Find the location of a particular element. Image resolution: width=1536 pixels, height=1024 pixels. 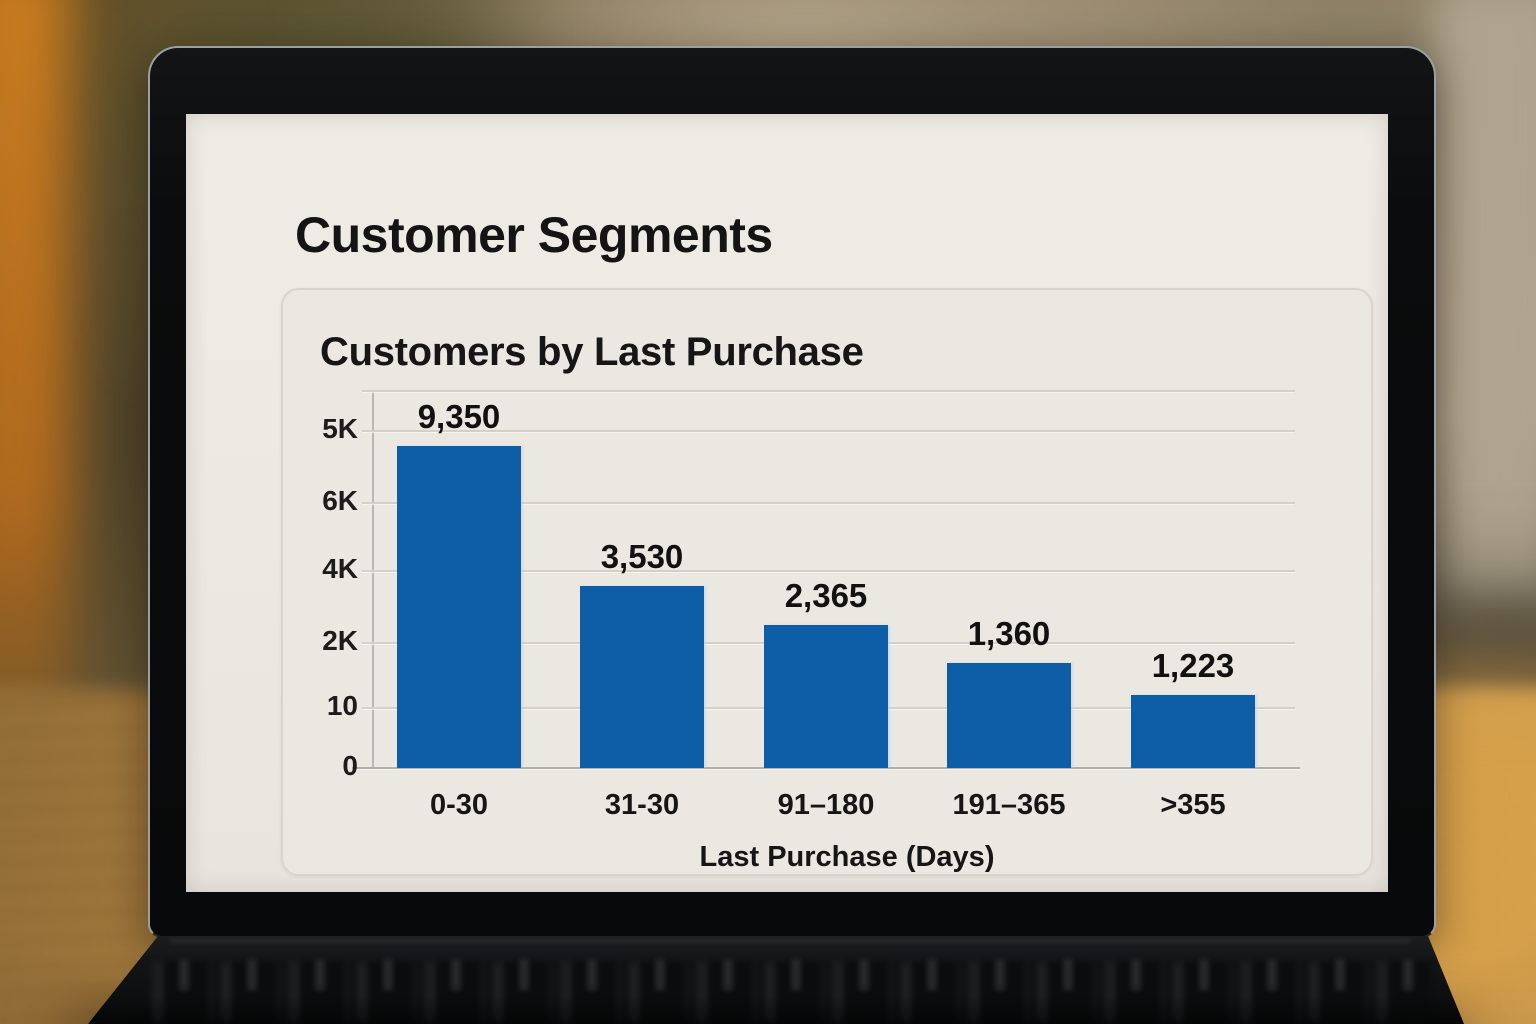

x-tick-label: 191–365 is located at coordinates (1009, 805).